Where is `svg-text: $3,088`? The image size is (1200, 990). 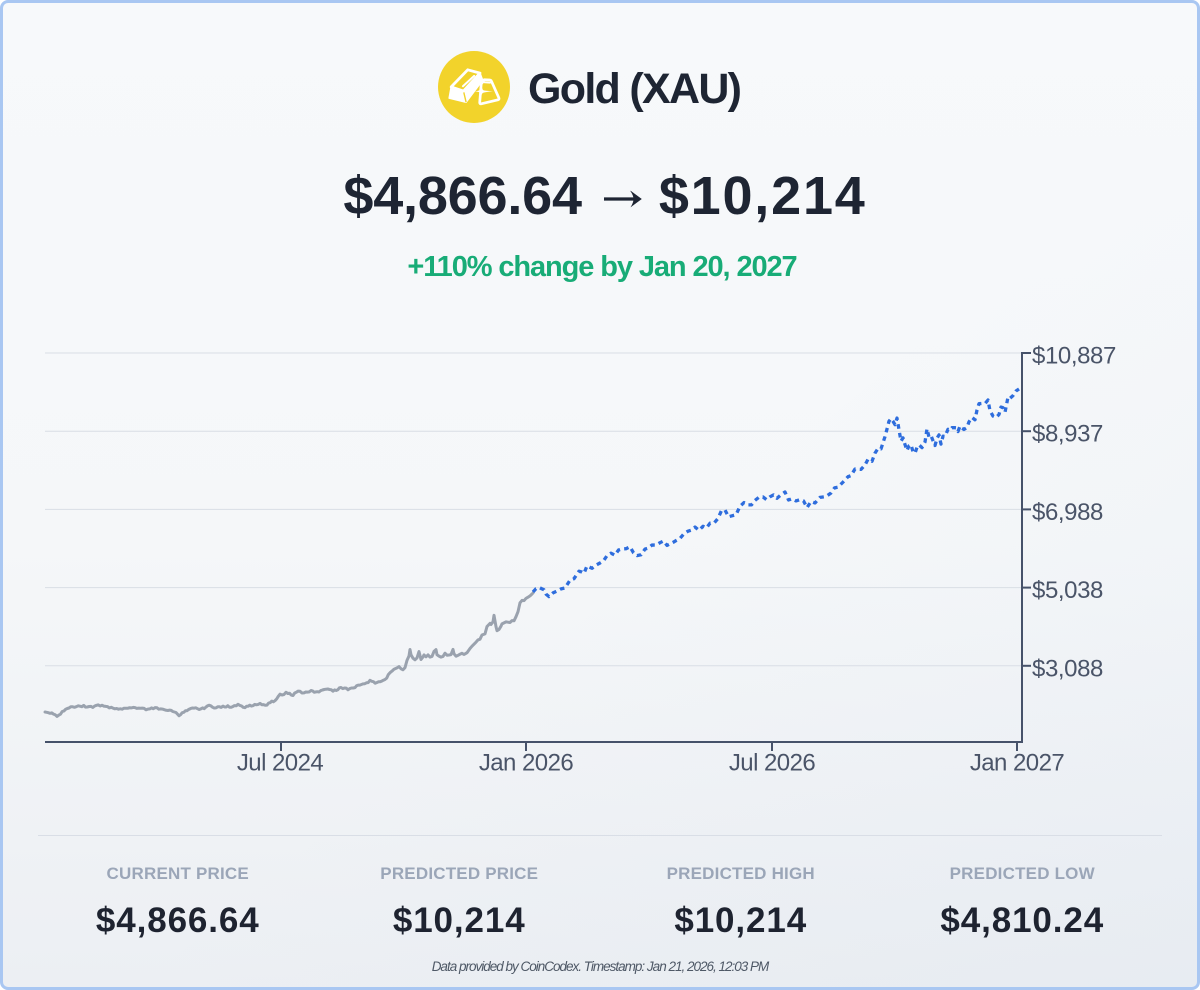
svg-text: $3,088 is located at coordinates (1067, 668).